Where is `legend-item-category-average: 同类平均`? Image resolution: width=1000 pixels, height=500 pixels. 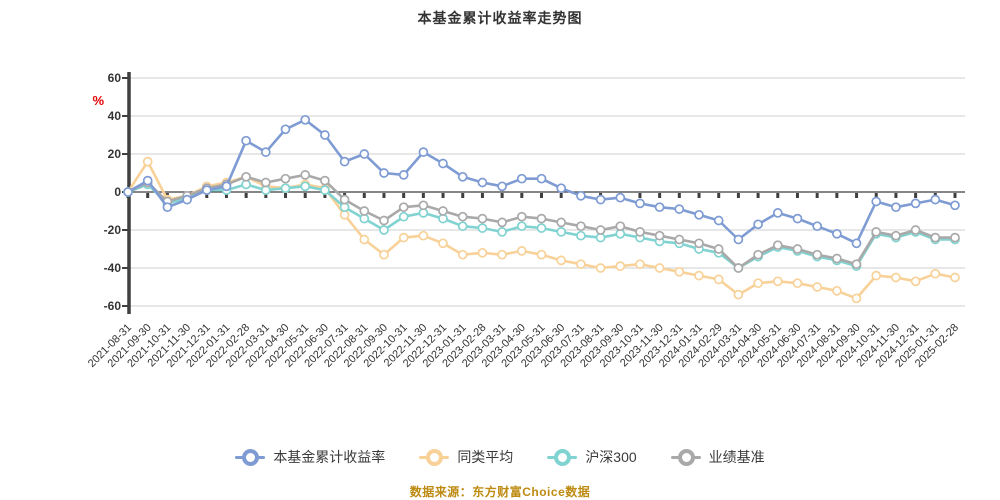
legend-item-category-average: 同类平均 is located at coordinates (466, 457).